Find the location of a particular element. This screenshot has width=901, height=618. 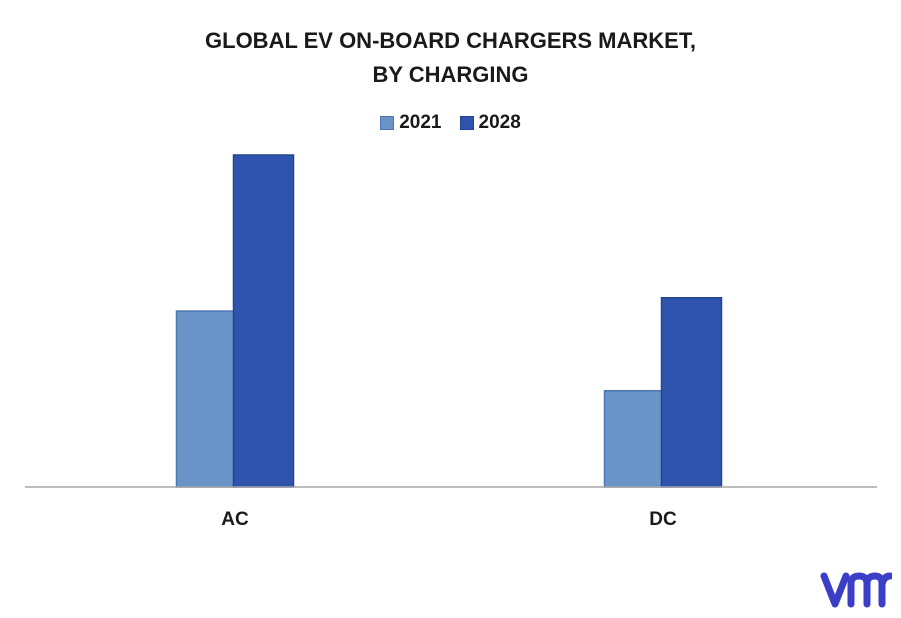

bar-dc-2021 is located at coordinates (634, 438).